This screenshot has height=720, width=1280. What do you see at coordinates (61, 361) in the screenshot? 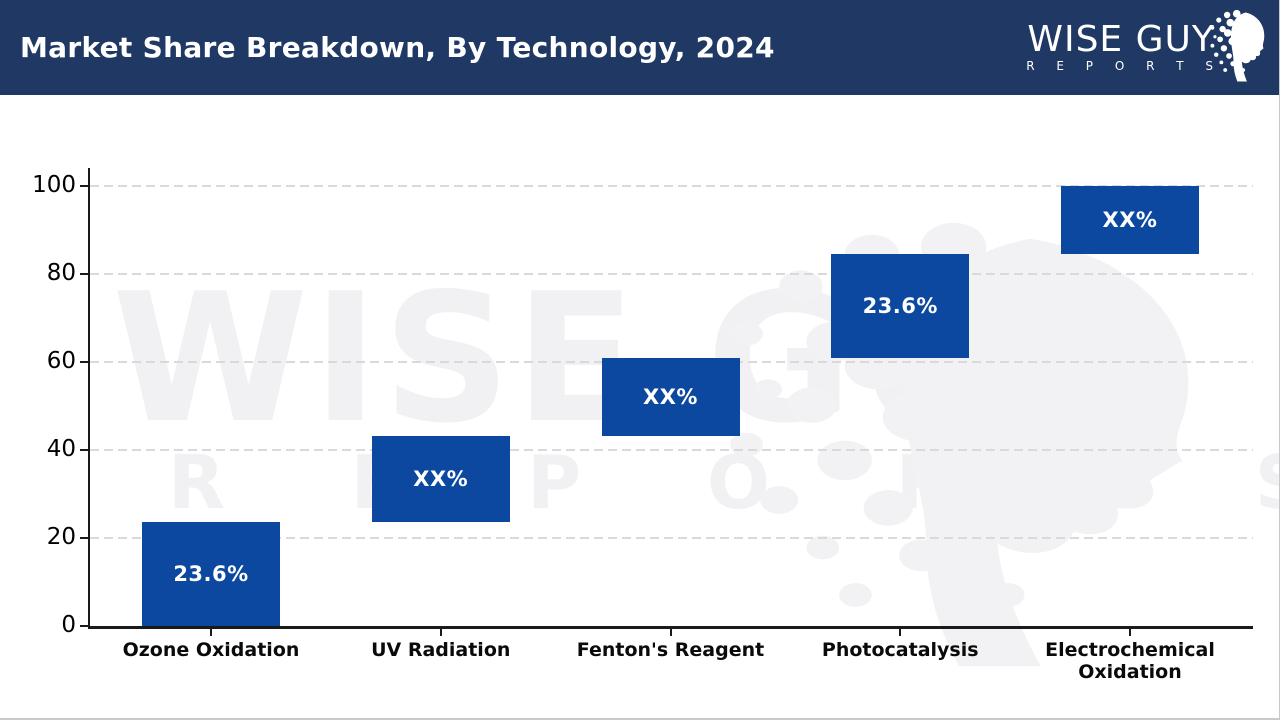
I see `y-tick-label: 60` at bounding box center [61, 361].